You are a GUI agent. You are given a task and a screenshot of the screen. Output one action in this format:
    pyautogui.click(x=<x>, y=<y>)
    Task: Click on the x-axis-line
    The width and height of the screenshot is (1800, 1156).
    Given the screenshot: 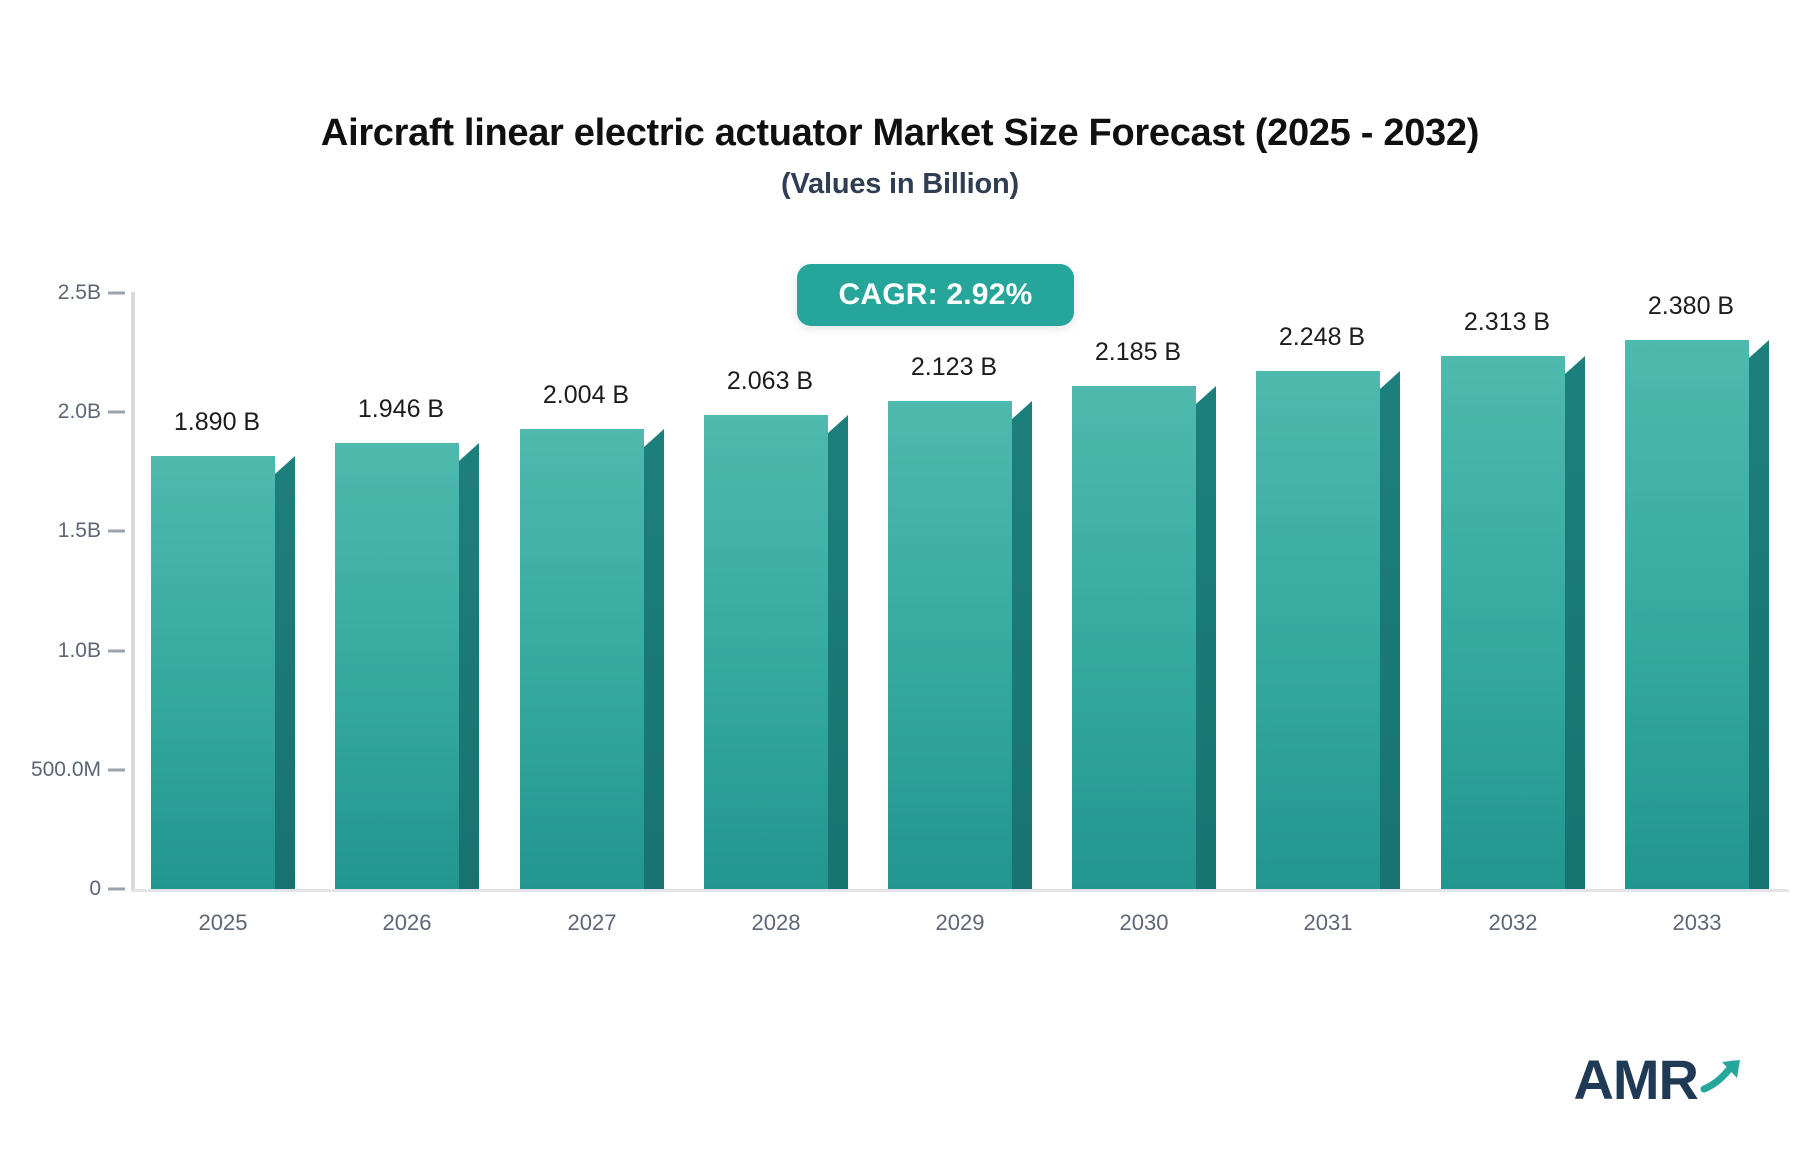 What is the action you would take?
    pyautogui.click(x=960, y=890)
    